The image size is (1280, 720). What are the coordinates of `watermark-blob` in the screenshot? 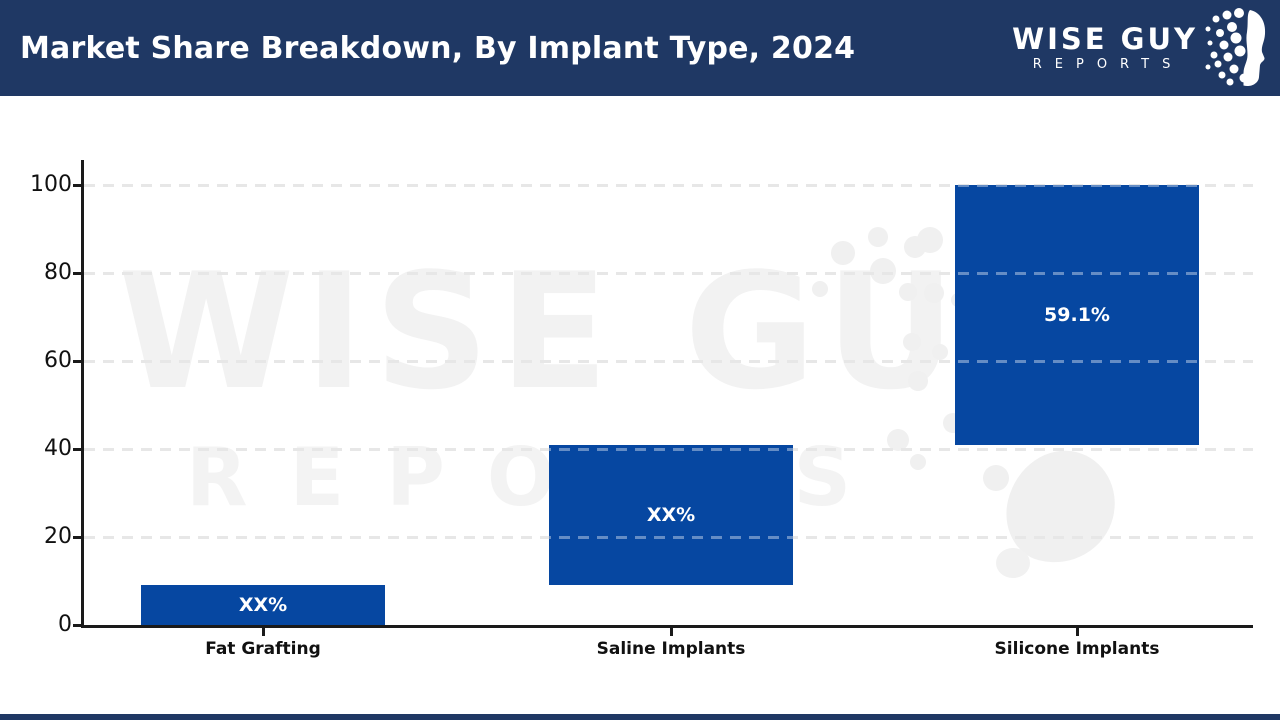 It's located at (1013, 563).